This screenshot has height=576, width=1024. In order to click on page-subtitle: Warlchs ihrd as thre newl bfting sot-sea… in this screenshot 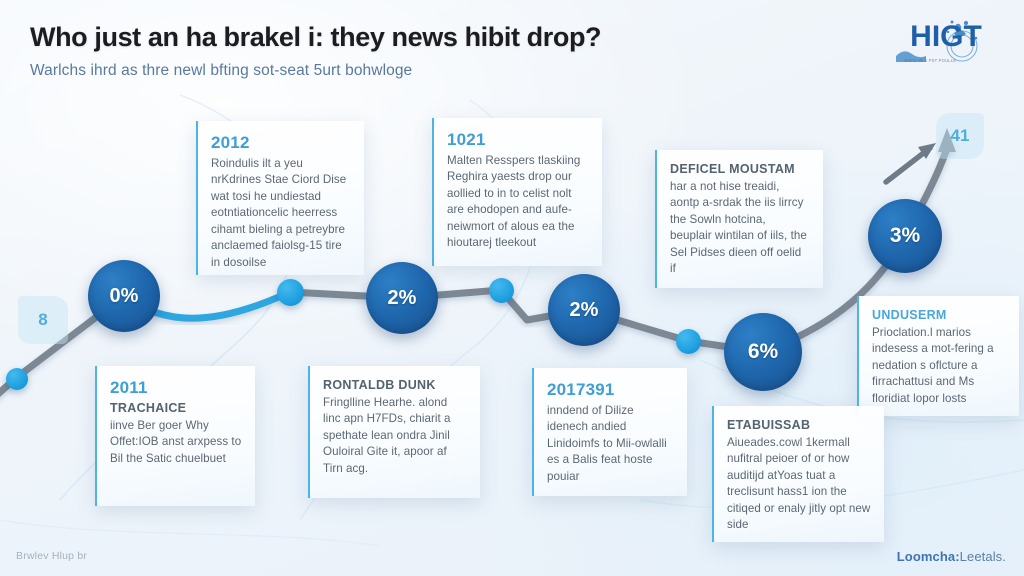, I will do `click(221, 71)`.